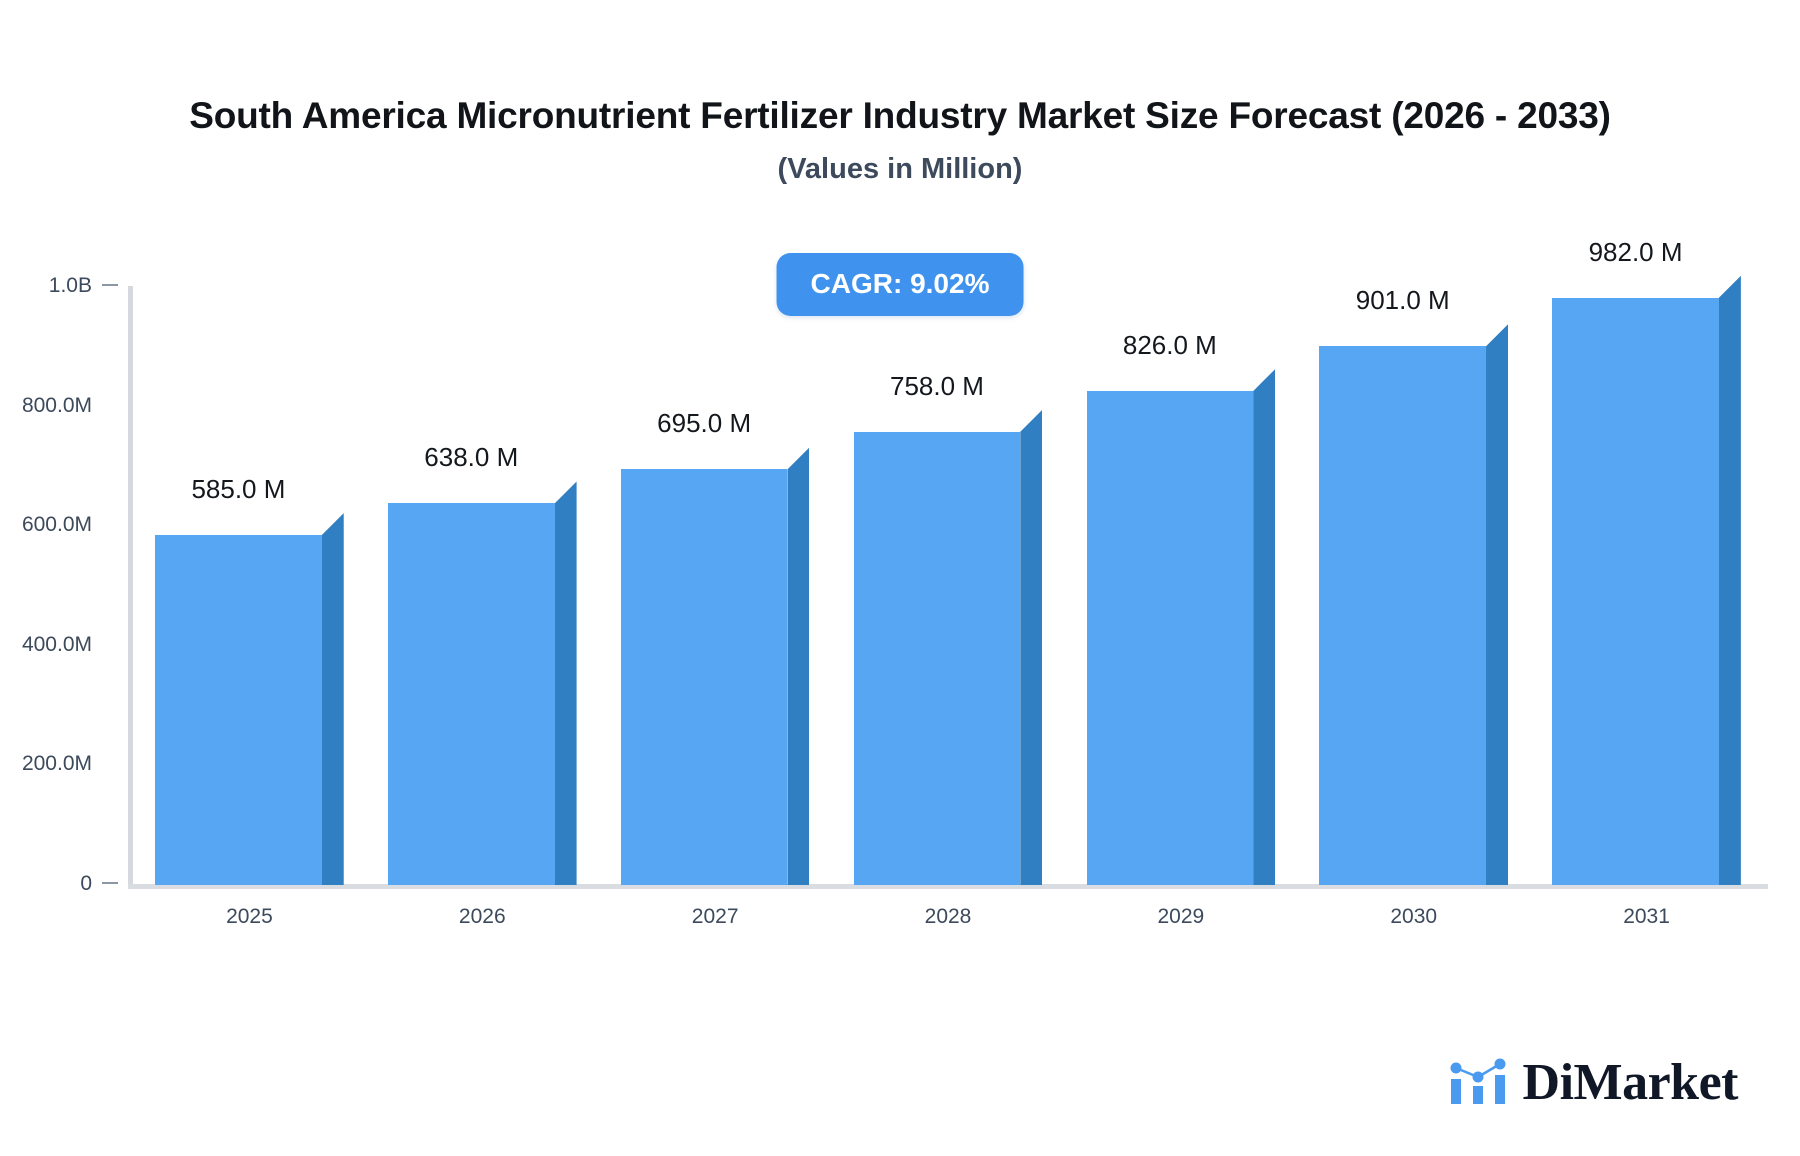 The height and width of the screenshot is (1156, 1800). Describe the element at coordinates (86, 883) in the screenshot. I see `y-axis-tick-label: 0` at that location.